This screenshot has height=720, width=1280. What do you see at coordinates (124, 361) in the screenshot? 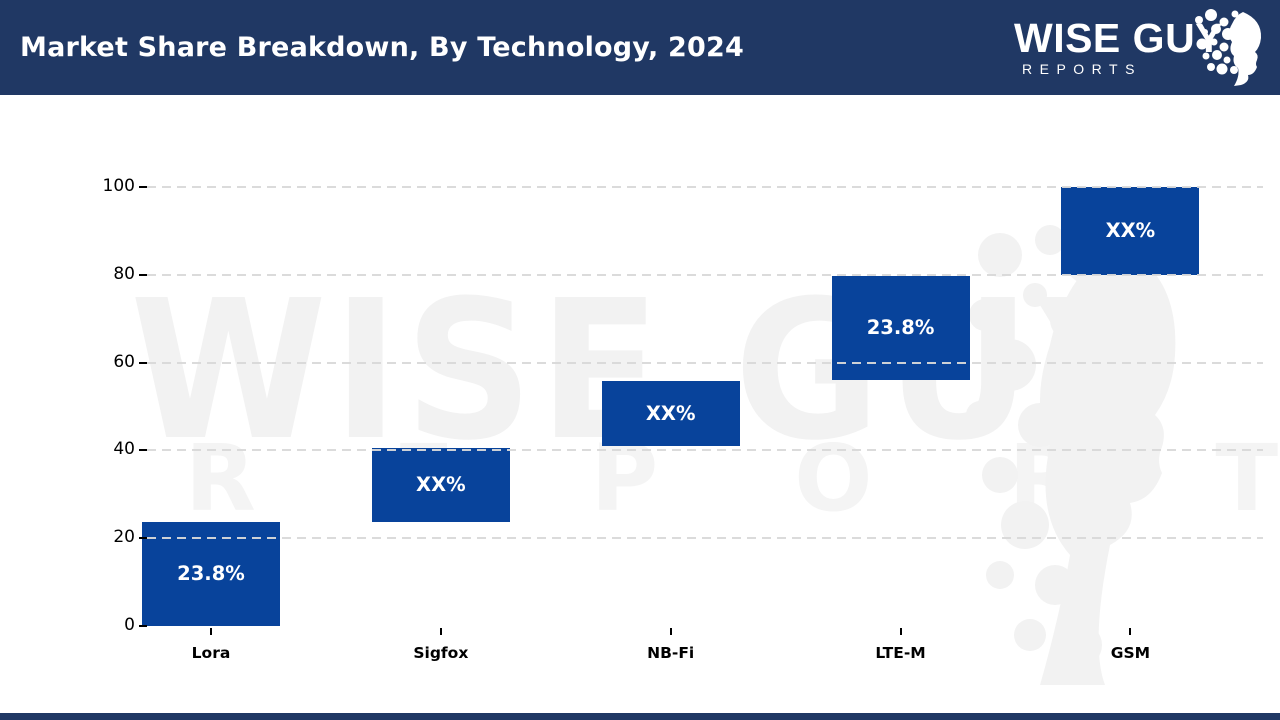
I see `y-tick-label: 60` at bounding box center [124, 361].